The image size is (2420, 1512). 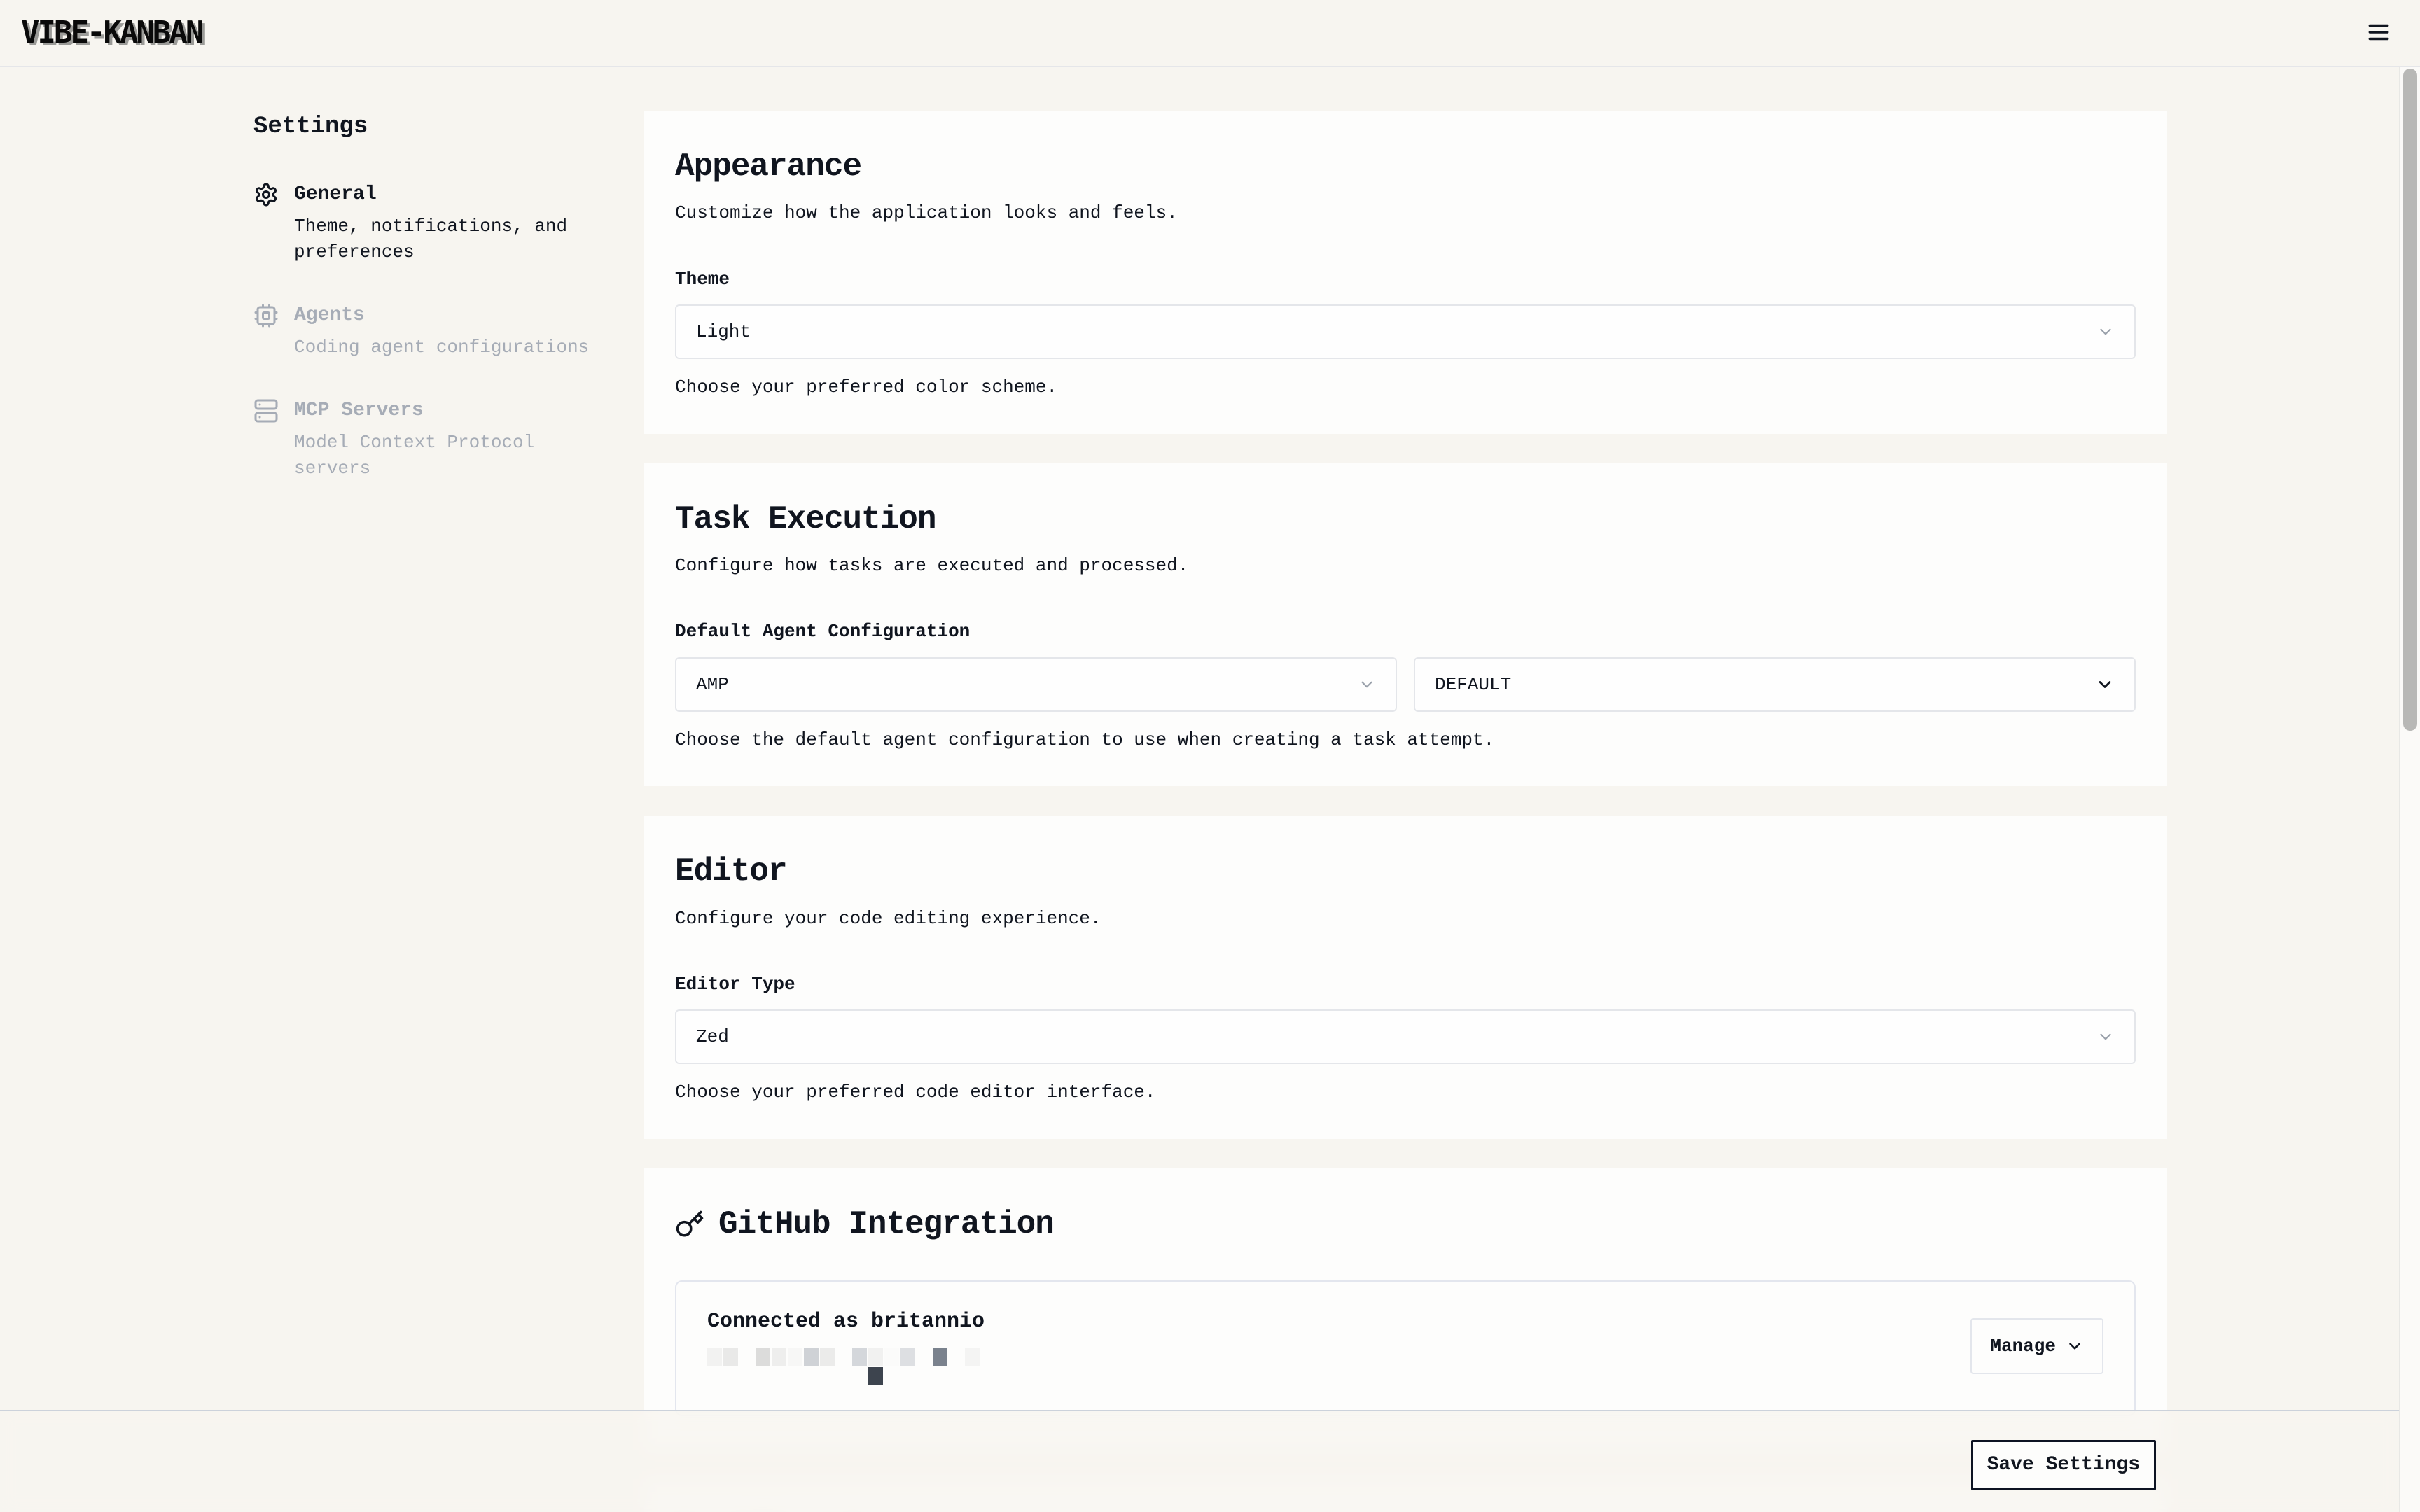 What do you see at coordinates (689, 1224) in the screenshot?
I see `key-icon` at bounding box center [689, 1224].